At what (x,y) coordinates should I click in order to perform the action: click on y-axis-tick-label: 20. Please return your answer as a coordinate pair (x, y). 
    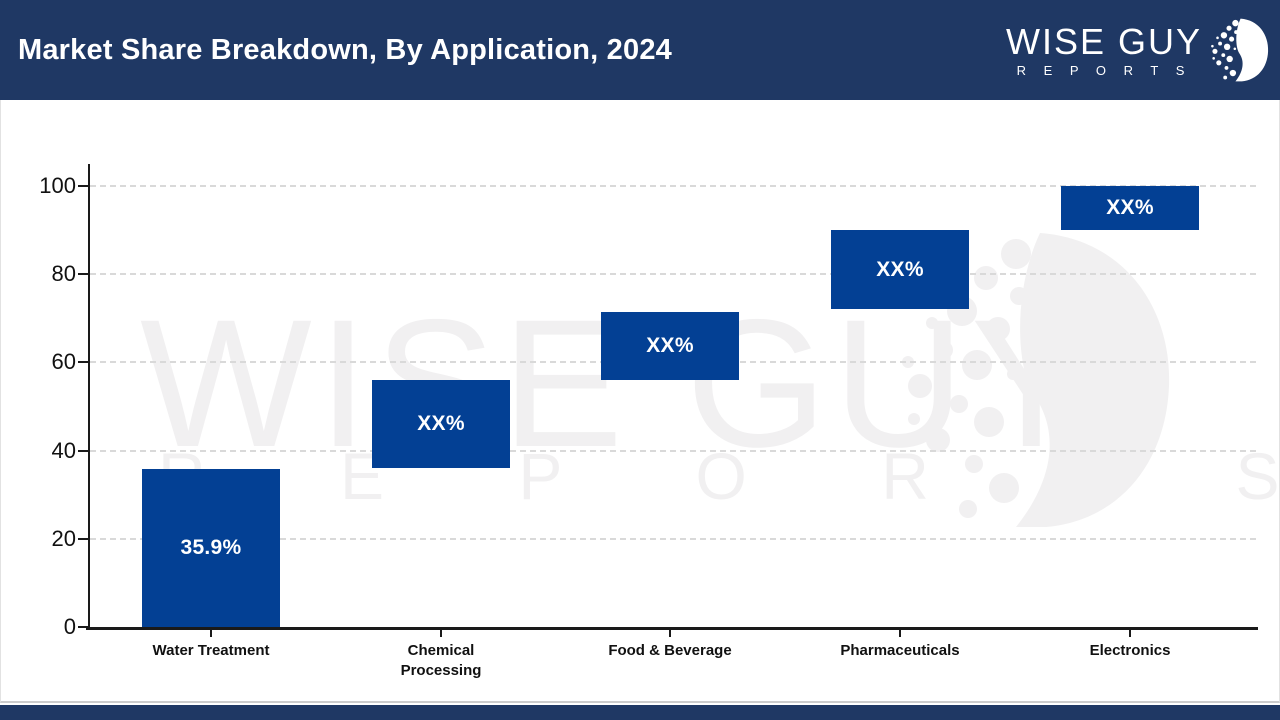
    Looking at the image, I should click on (63, 538).